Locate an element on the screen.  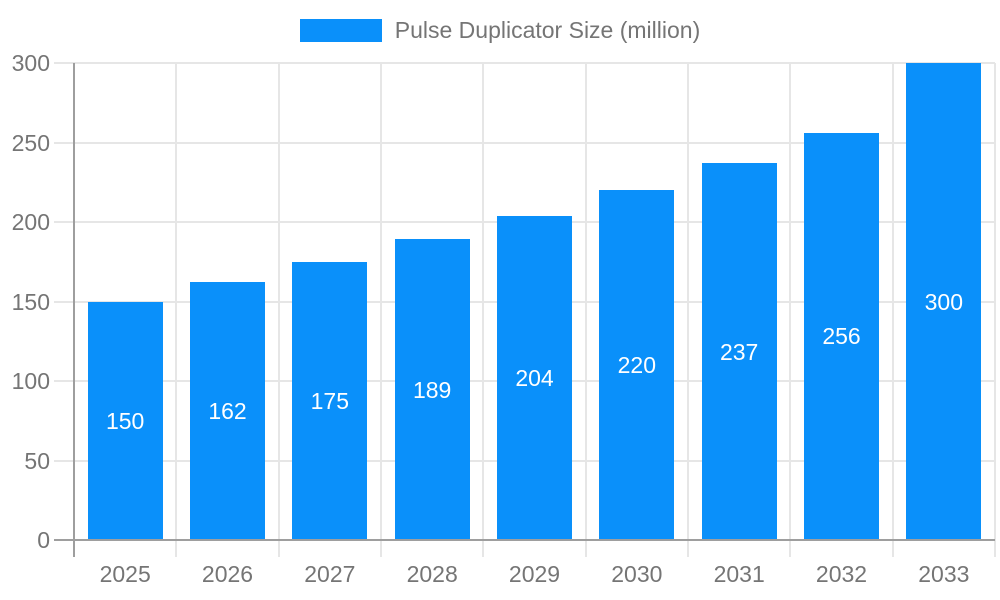
legend-item: Pulse Duplicator Size (million) is located at coordinates (500, 30).